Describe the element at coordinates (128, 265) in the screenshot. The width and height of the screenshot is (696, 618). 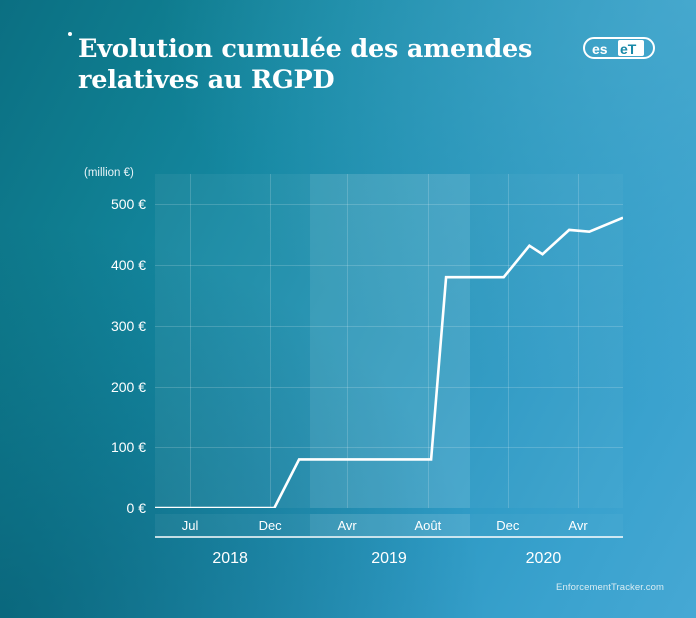
I see `y-tick-label: 400 €` at that location.